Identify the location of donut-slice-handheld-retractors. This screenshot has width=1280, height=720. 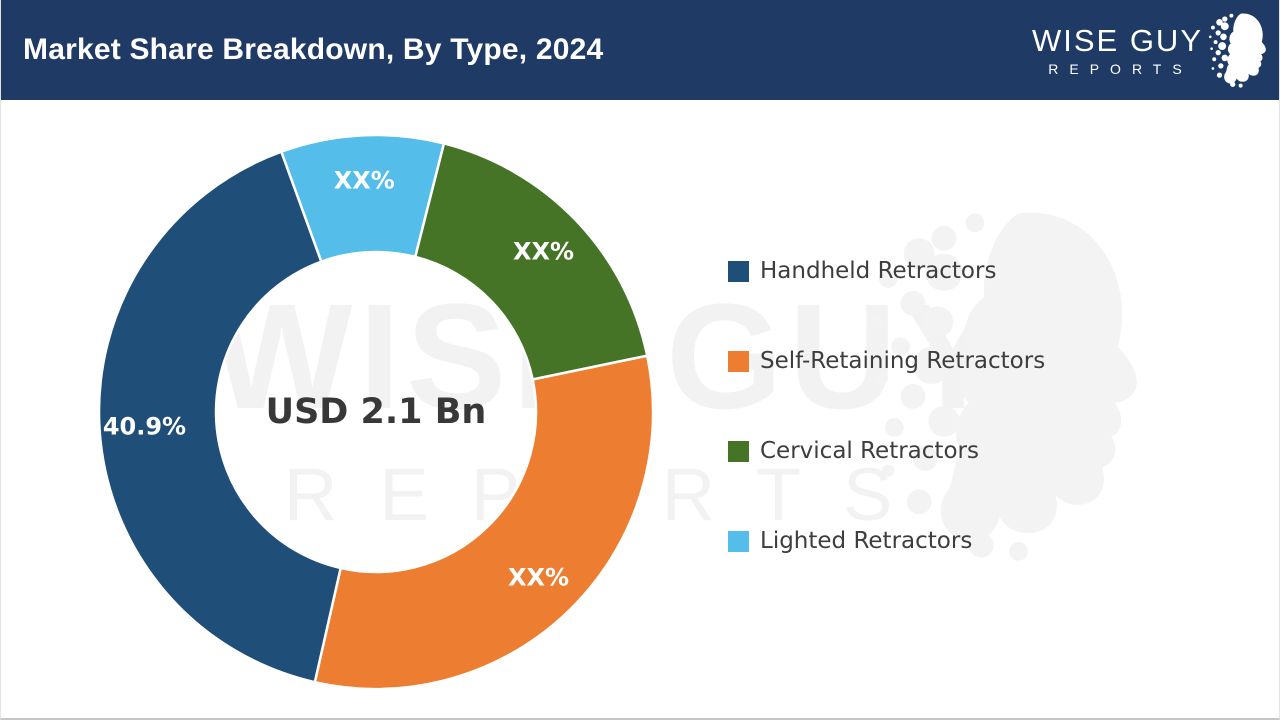
(219, 417).